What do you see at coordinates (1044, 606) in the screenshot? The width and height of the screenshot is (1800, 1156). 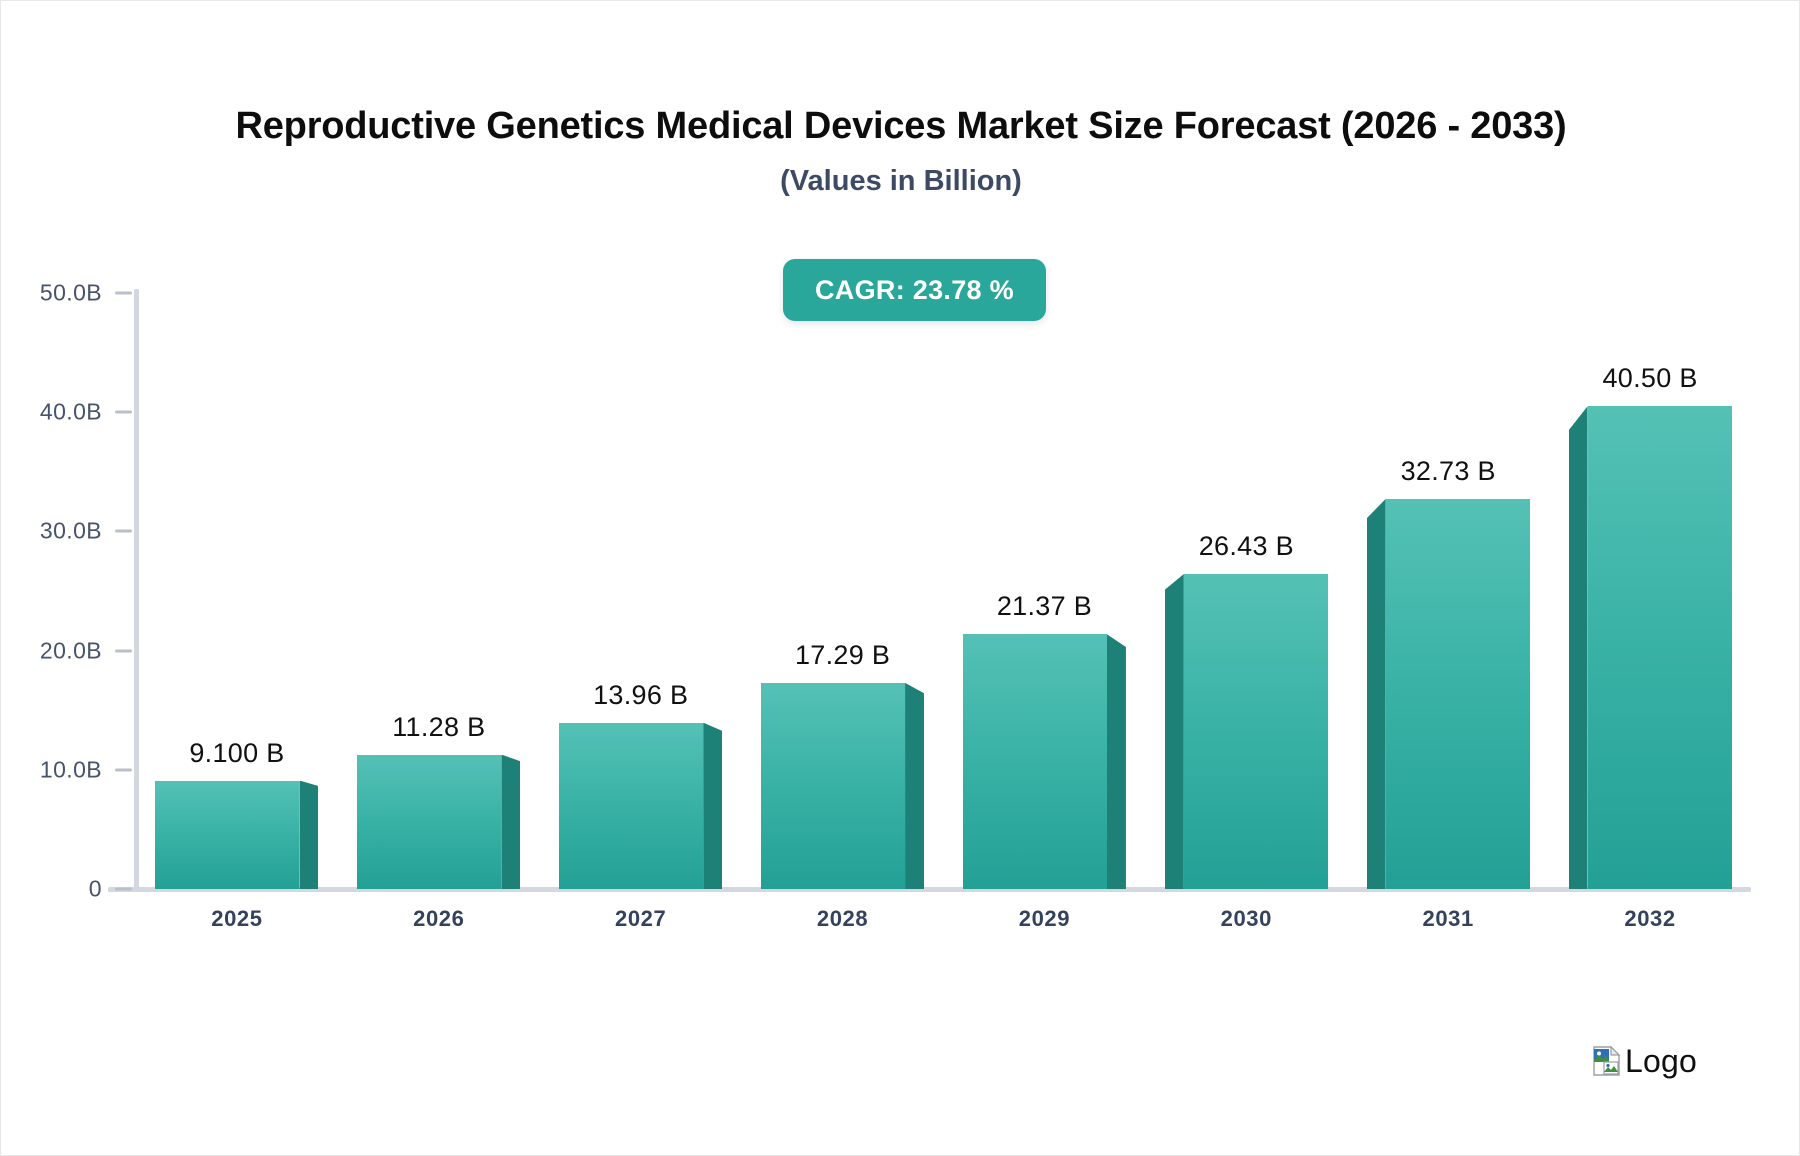 I see `bar-value-label: 21.37 B` at bounding box center [1044, 606].